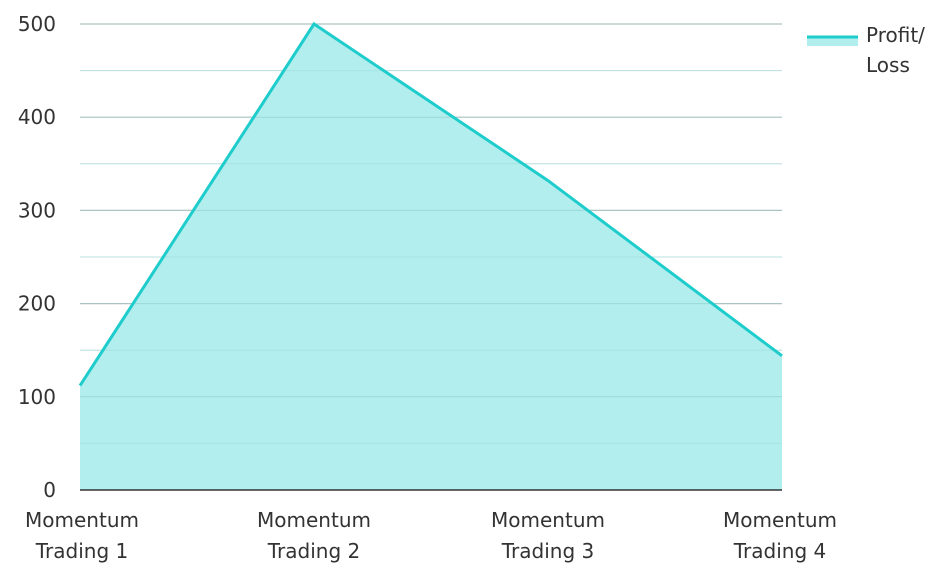 The image size is (940, 570). Describe the element at coordinates (895, 50) in the screenshot. I see `legend-label: Profit/Loss` at that location.